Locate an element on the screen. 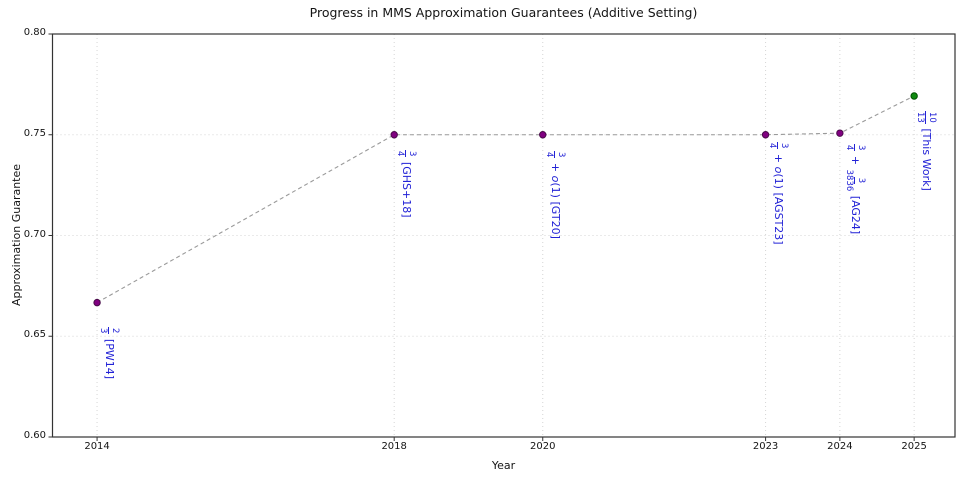 This screenshot has height=482, width=964. x-tick-label: 2020 is located at coordinates (543, 446).